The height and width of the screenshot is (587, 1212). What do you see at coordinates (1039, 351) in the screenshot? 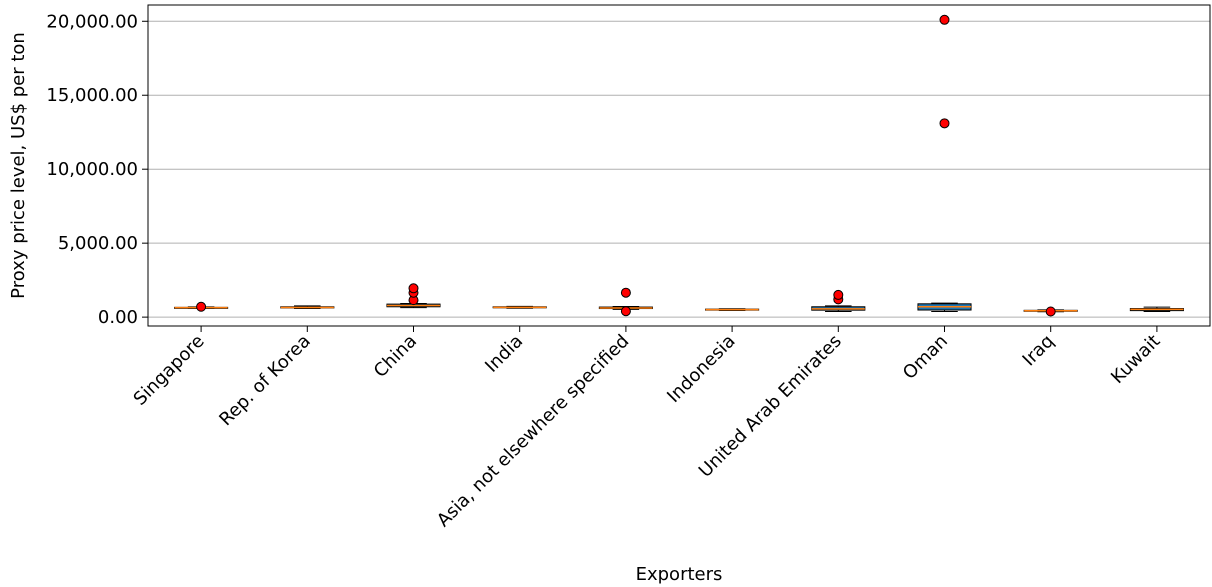
I see `x-tick-label: Iraq` at bounding box center [1039, 351].